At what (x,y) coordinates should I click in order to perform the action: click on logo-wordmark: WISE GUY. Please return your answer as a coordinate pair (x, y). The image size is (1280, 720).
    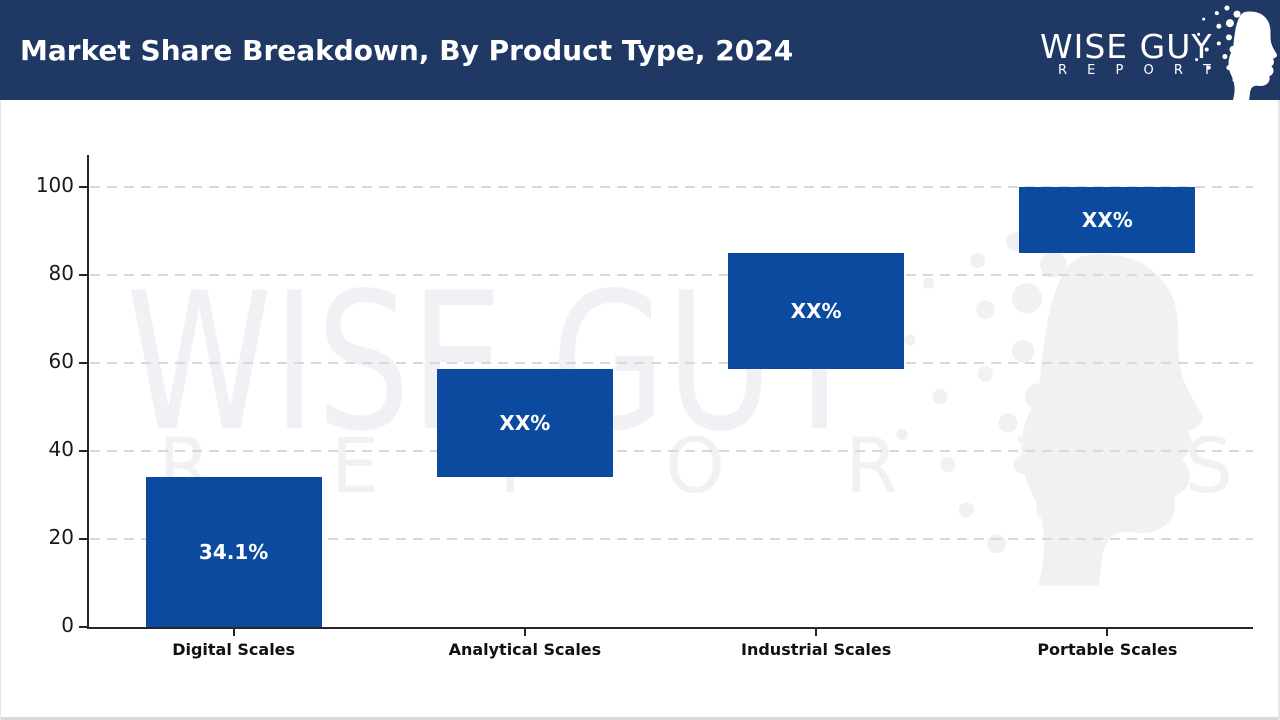
    Looking at the image, I should click on (1126, 46).